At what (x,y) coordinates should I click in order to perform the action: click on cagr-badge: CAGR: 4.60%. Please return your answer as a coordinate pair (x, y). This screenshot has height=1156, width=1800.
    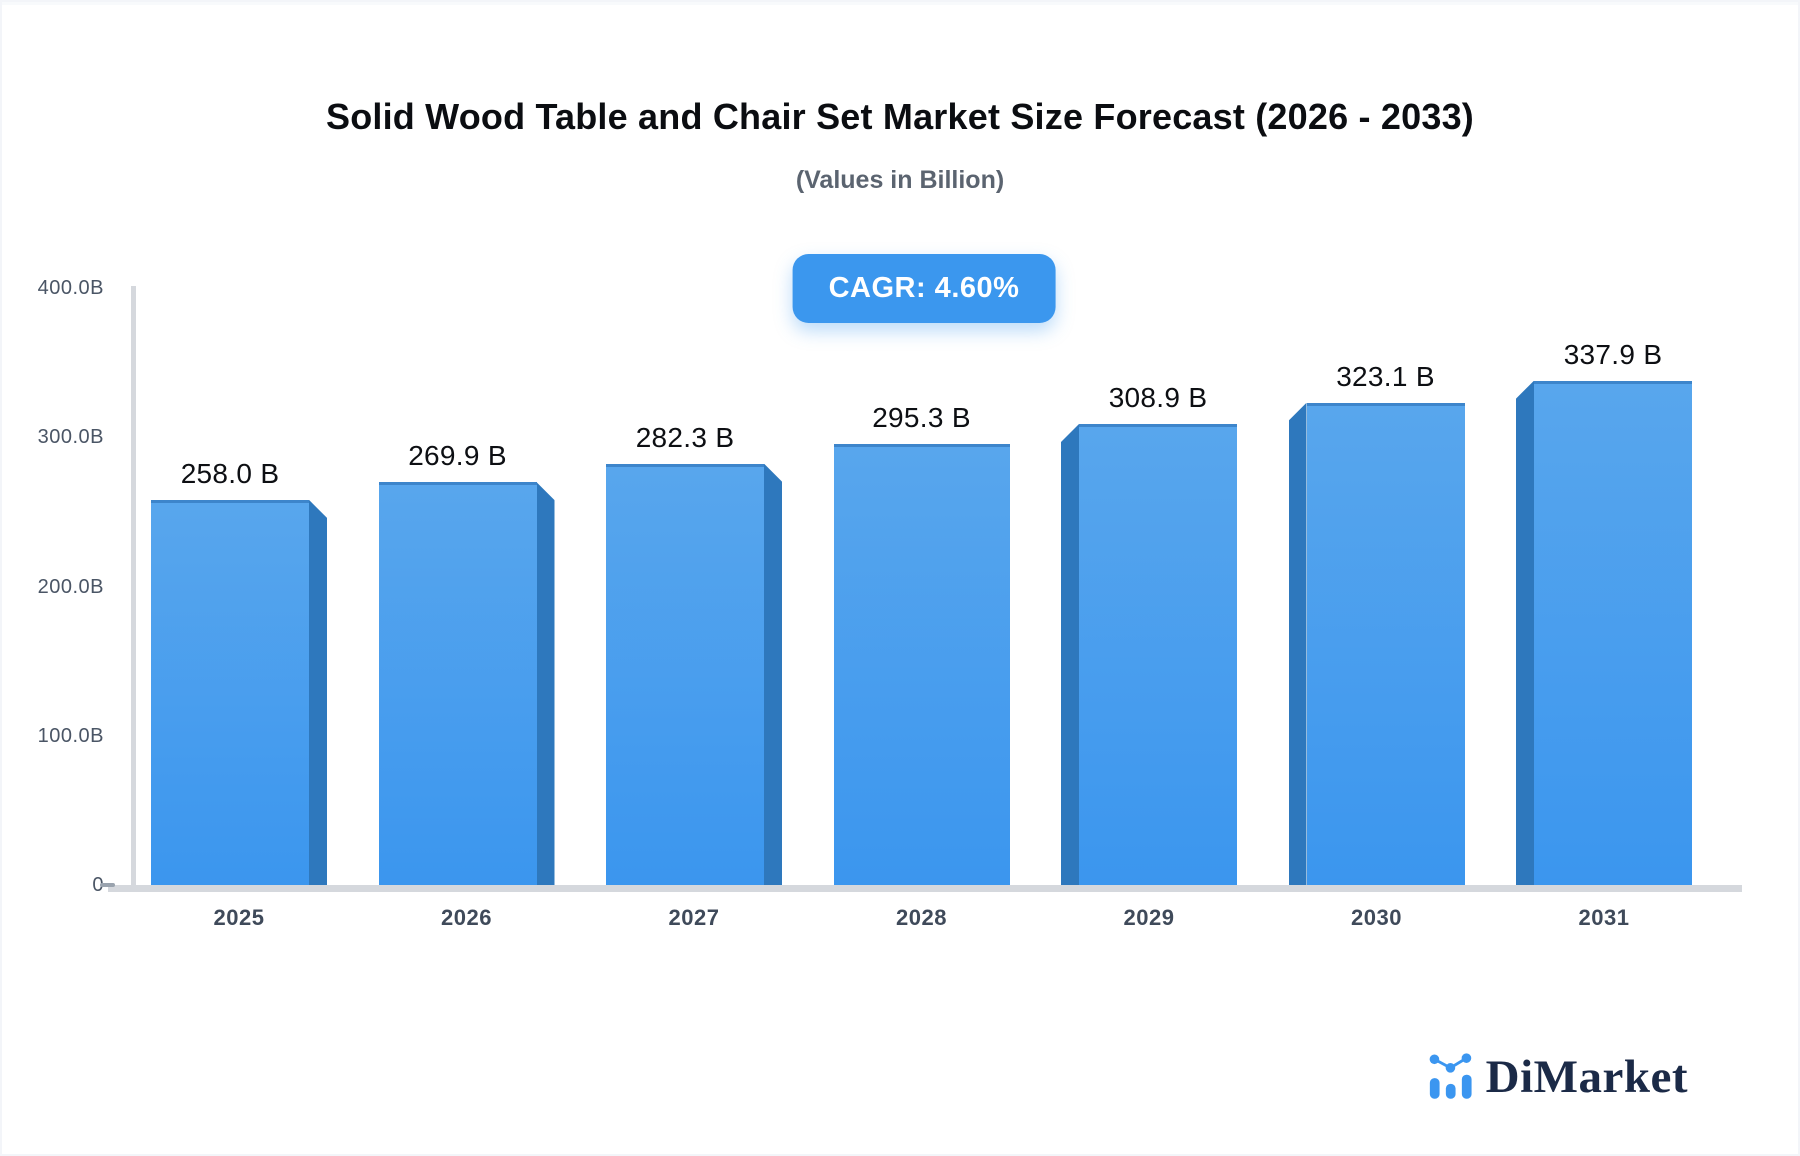
    Looking at the image, I should click on (924, 288).